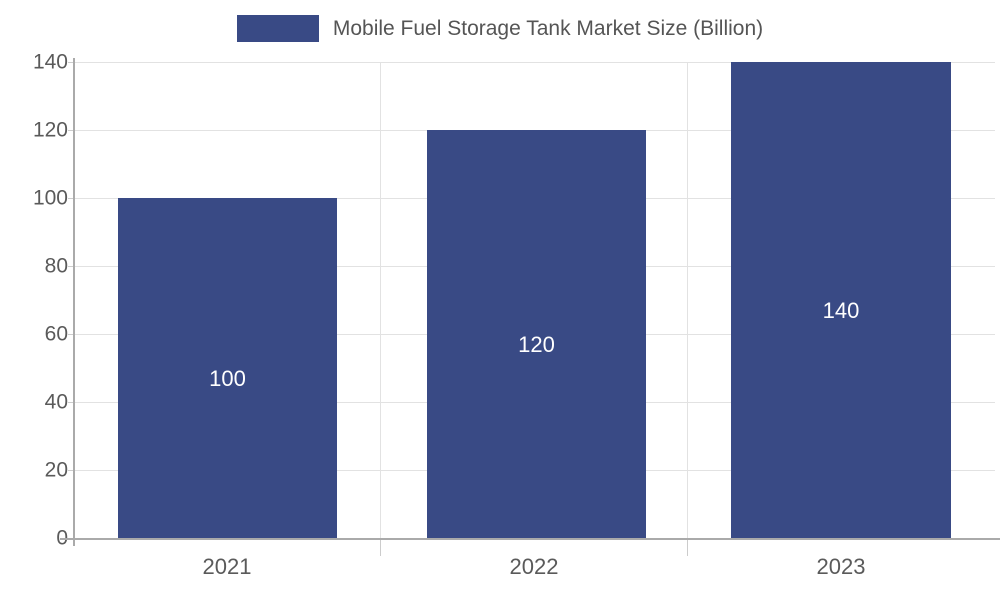  Describe the element at coordinates (841, 310) in the screenshot. I see `bar-value-label-2023: 140` at that location.